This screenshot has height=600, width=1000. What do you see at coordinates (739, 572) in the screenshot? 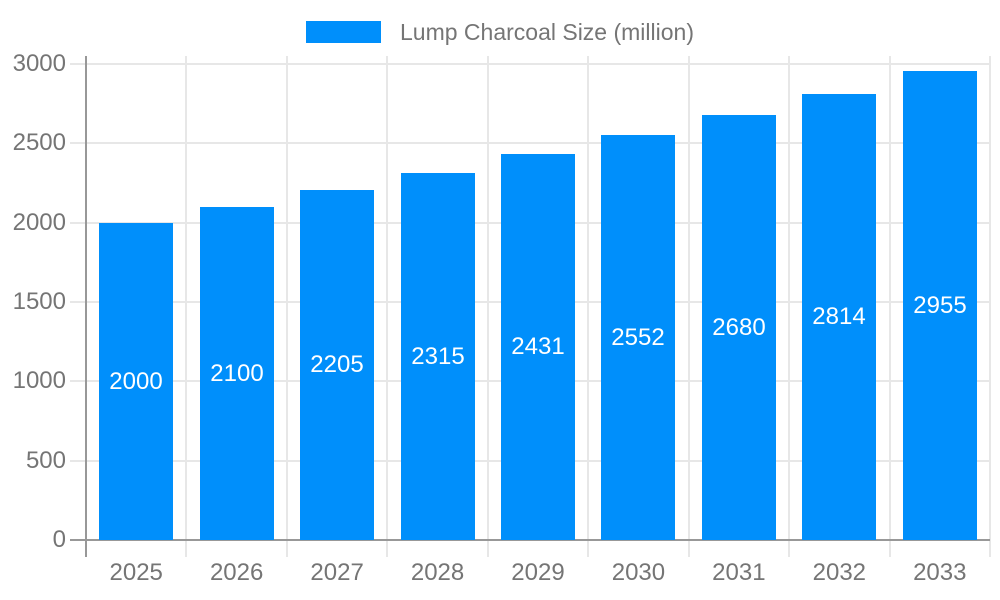
I see `x-axis-label: 2031` at bounding box center [739, 572].